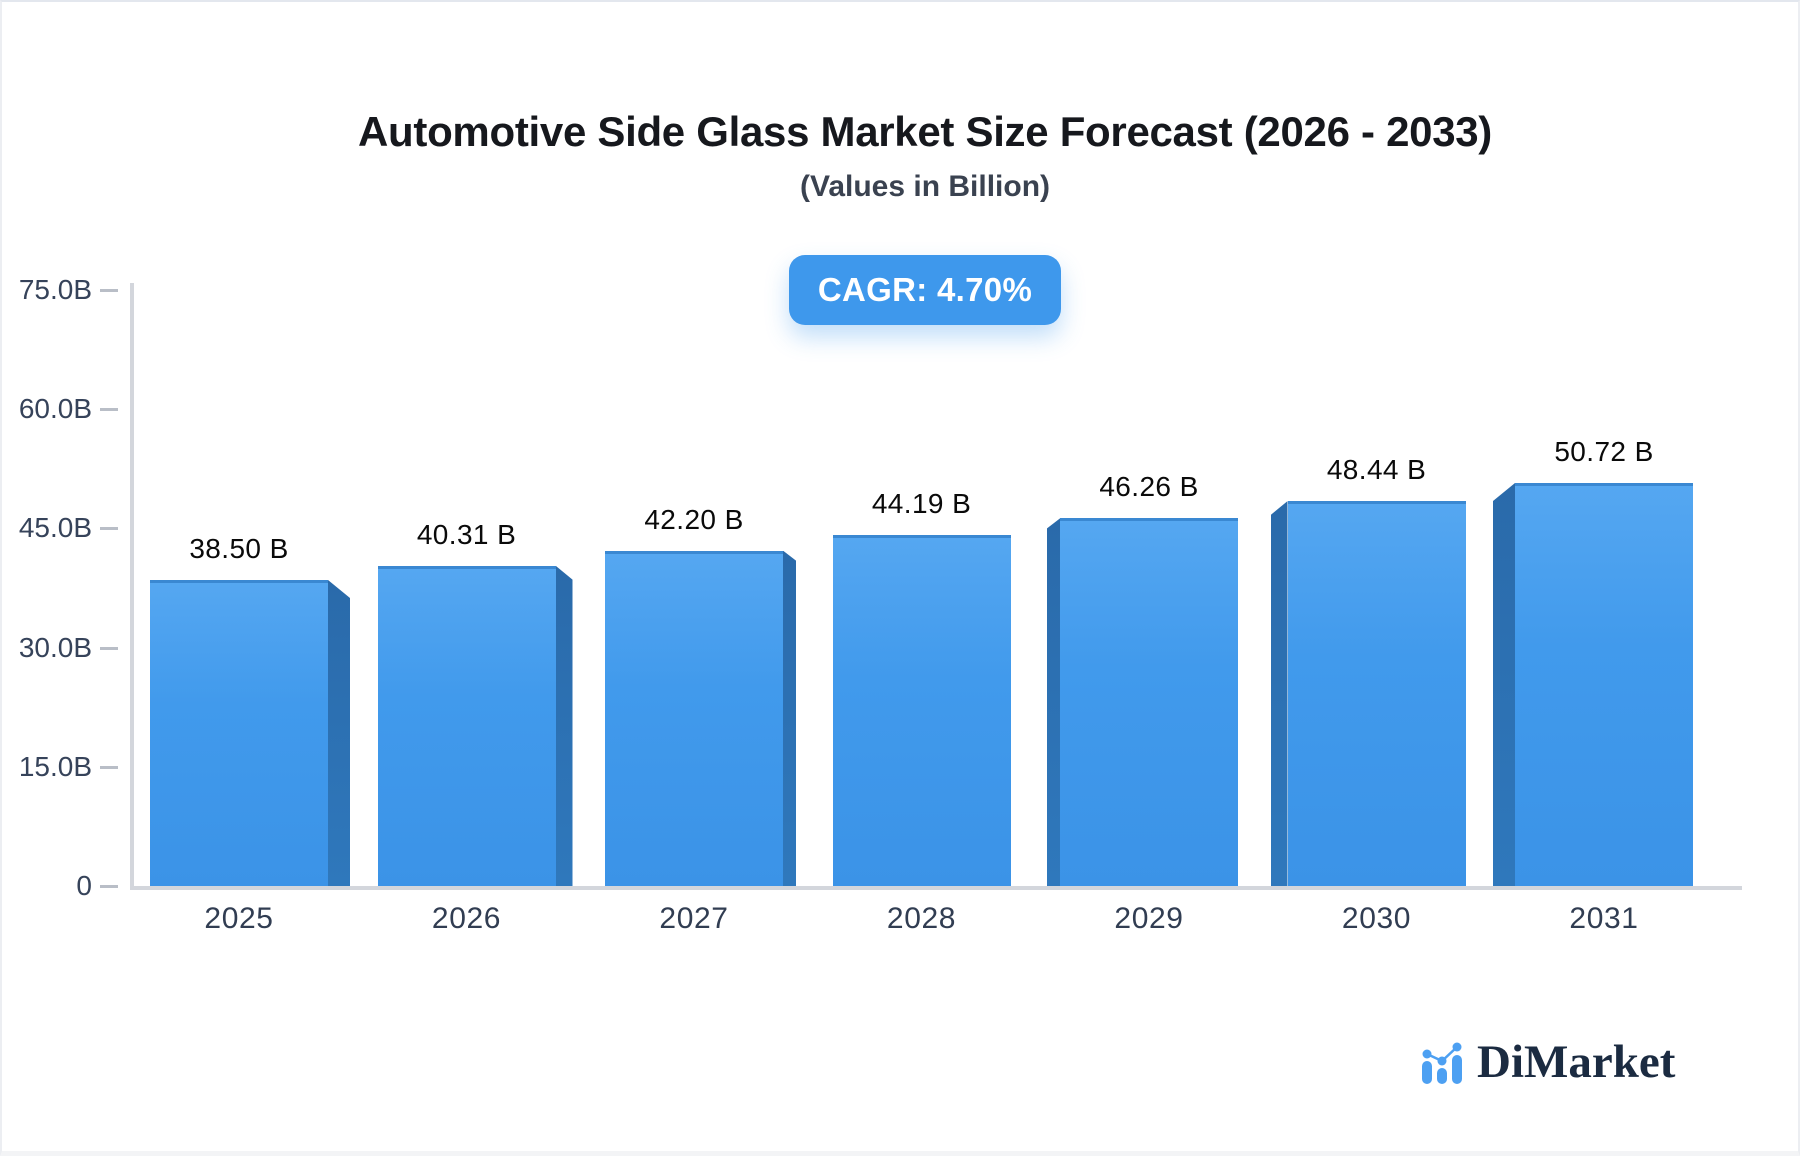 The height and width of the screenshot is (1156, 1800). What do you see at coordinates (1149, 918) in the screenshot?
I see `x-tick-label: 2029` at bounding box center [1149, 918].